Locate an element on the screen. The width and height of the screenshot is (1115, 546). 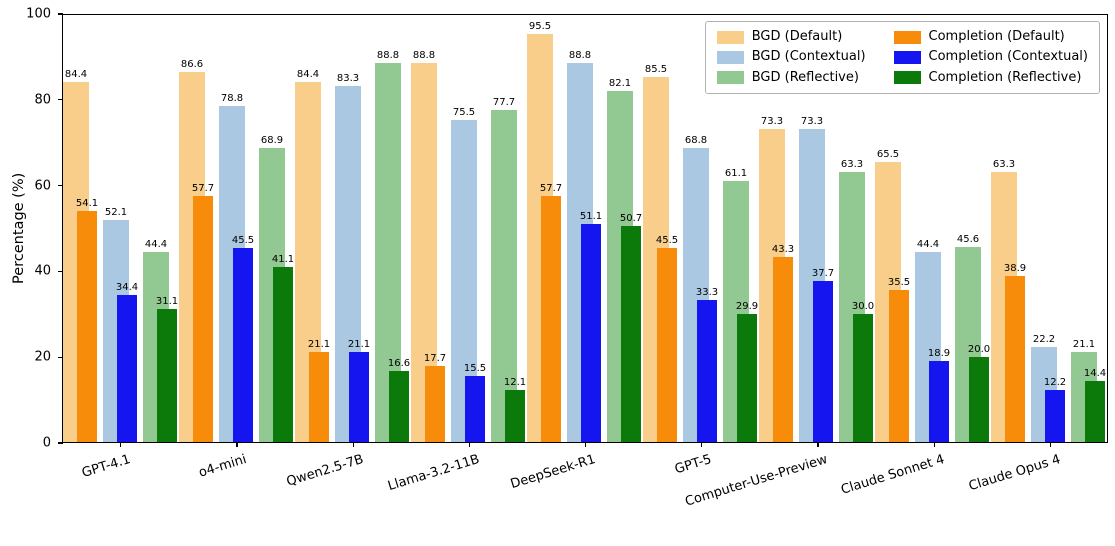
bar-pair: 77.7 12.1 is located at coordinates (509, 228).